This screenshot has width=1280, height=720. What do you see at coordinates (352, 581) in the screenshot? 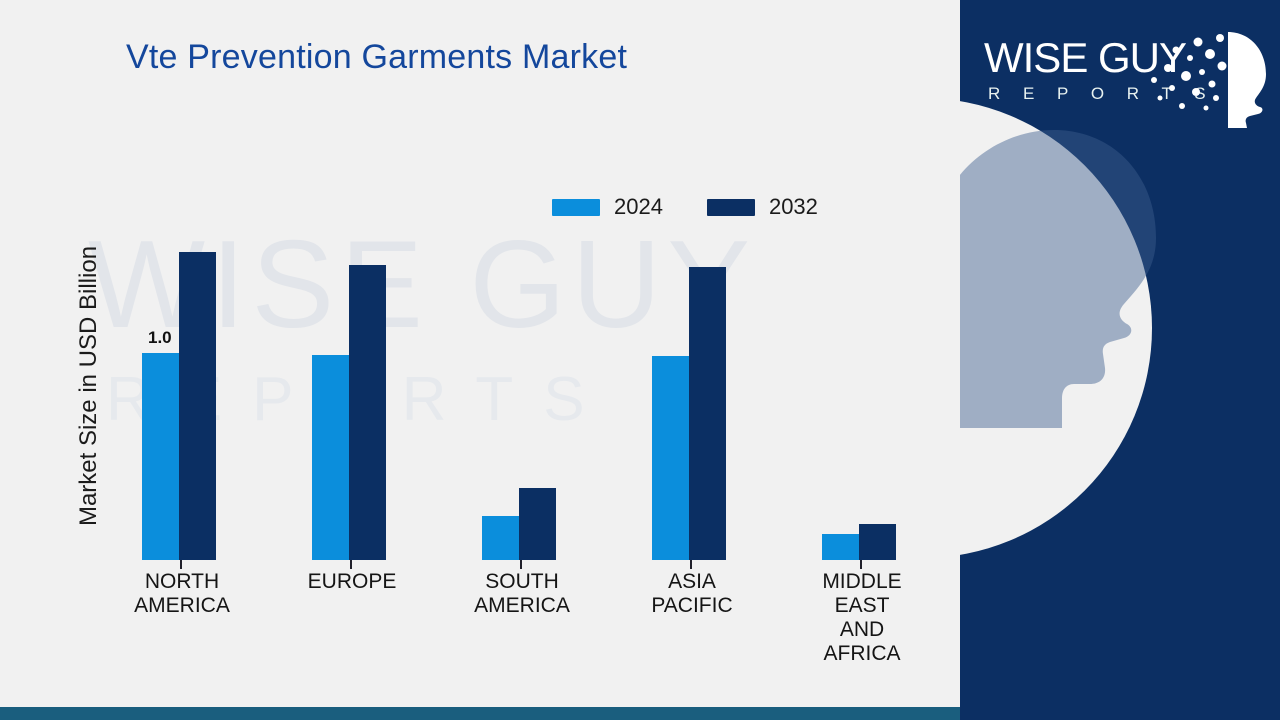
I see `category-label-europe: EUROPE` at bounding box center [352, 581].